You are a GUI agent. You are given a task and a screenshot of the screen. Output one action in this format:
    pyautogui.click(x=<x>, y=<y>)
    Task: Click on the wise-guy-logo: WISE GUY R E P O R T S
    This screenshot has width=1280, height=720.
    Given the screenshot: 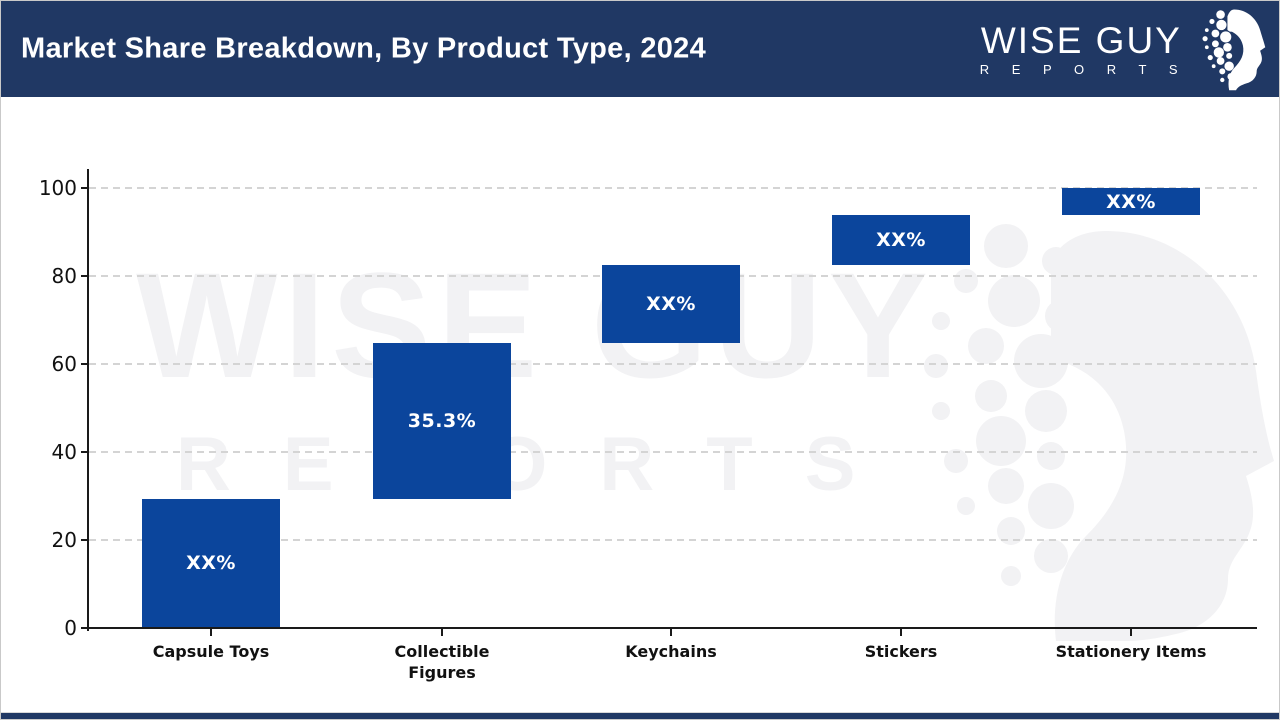 What is the action you would take?
    pyautogui.click(x=1121, y=49)
    